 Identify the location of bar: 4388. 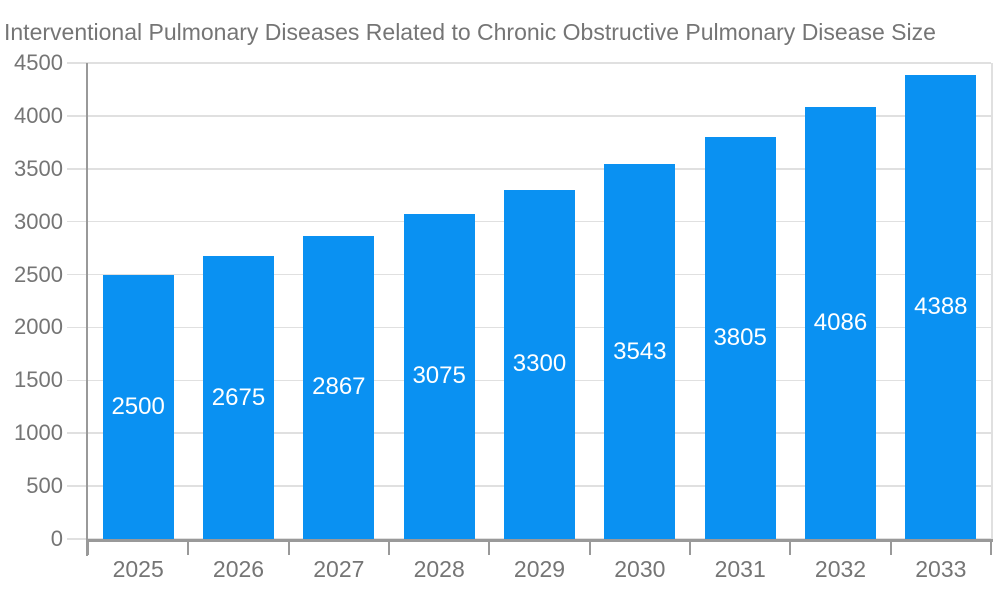
(941, 306).